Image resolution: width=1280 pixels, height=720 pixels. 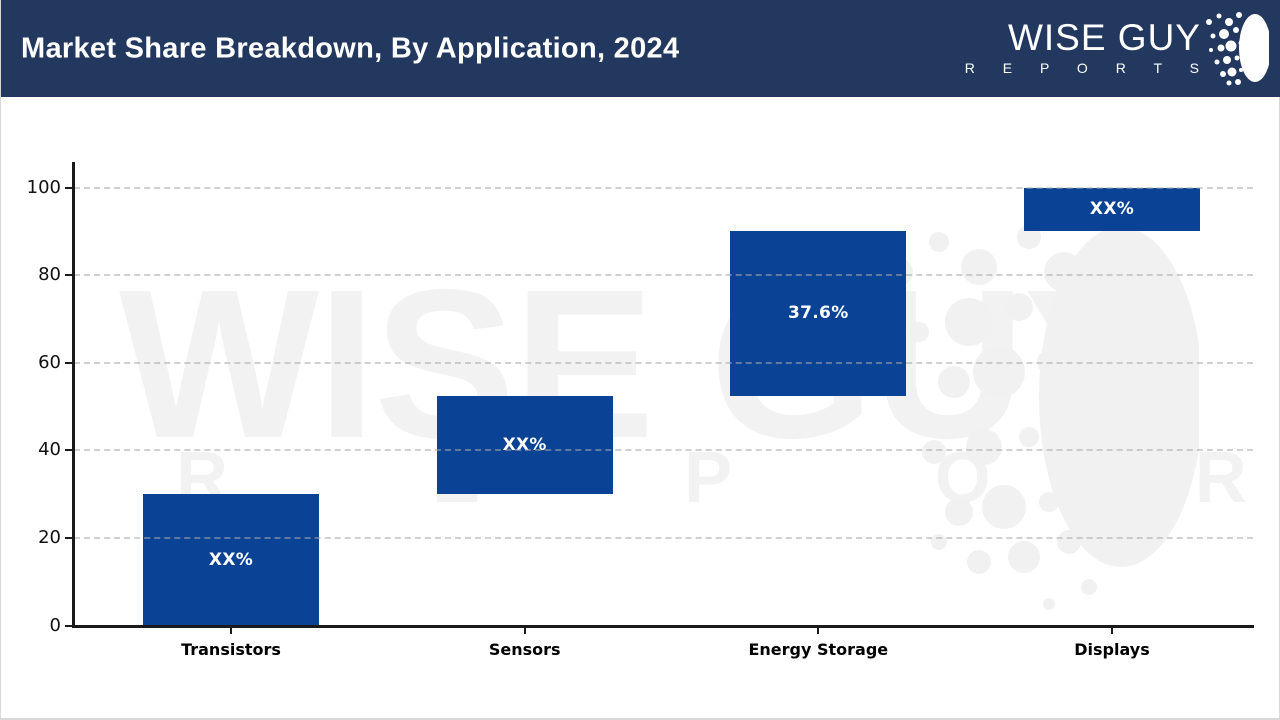 What do you see at coordinates (49, 450) in the screenshot?
I see `y-tick-label: 40` at bounding box center [49, 450].